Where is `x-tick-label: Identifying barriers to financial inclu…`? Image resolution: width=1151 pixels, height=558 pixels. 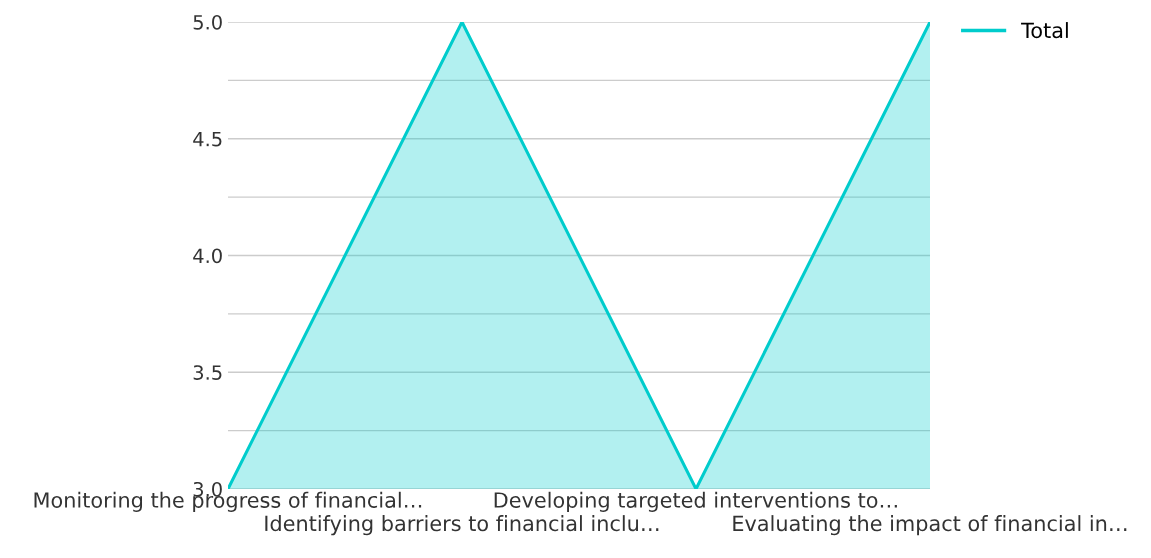 x-tick-label: Identifying barriers to financial inclu… is located at coordinates (462, 525).